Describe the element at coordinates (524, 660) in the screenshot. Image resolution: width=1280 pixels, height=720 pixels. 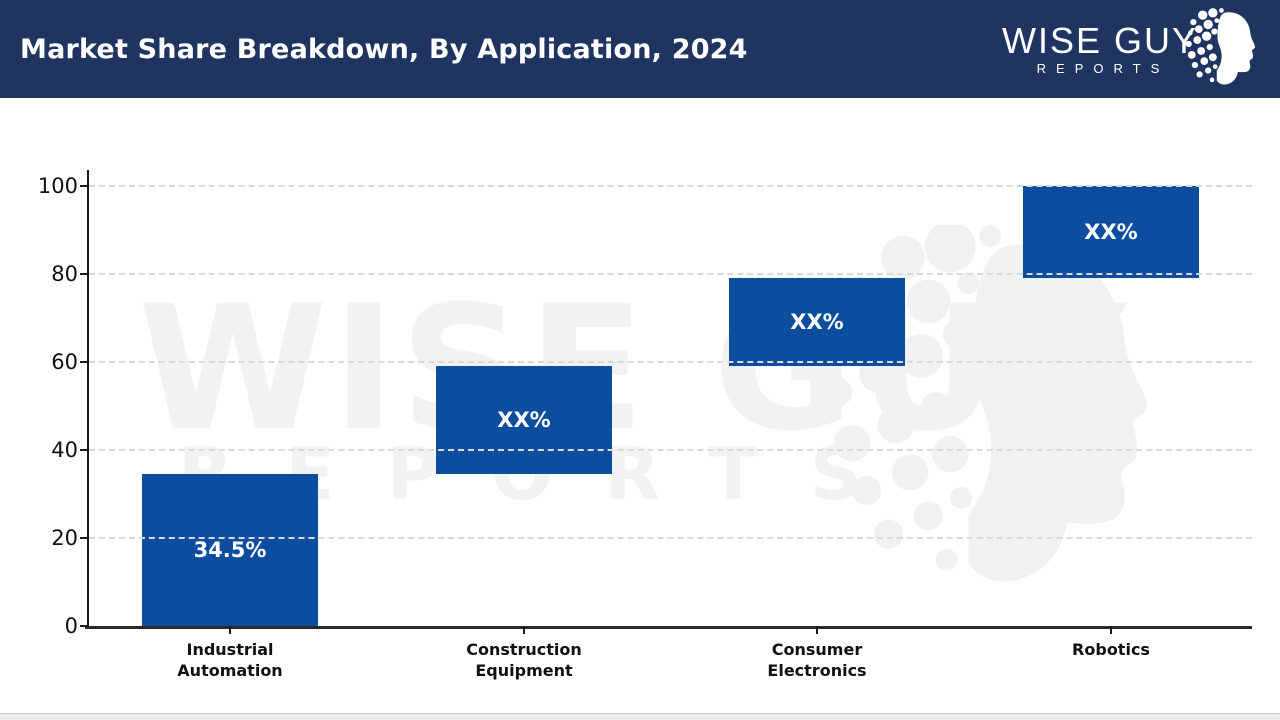
I see `x-category-label: Construction Equipment` at that location.